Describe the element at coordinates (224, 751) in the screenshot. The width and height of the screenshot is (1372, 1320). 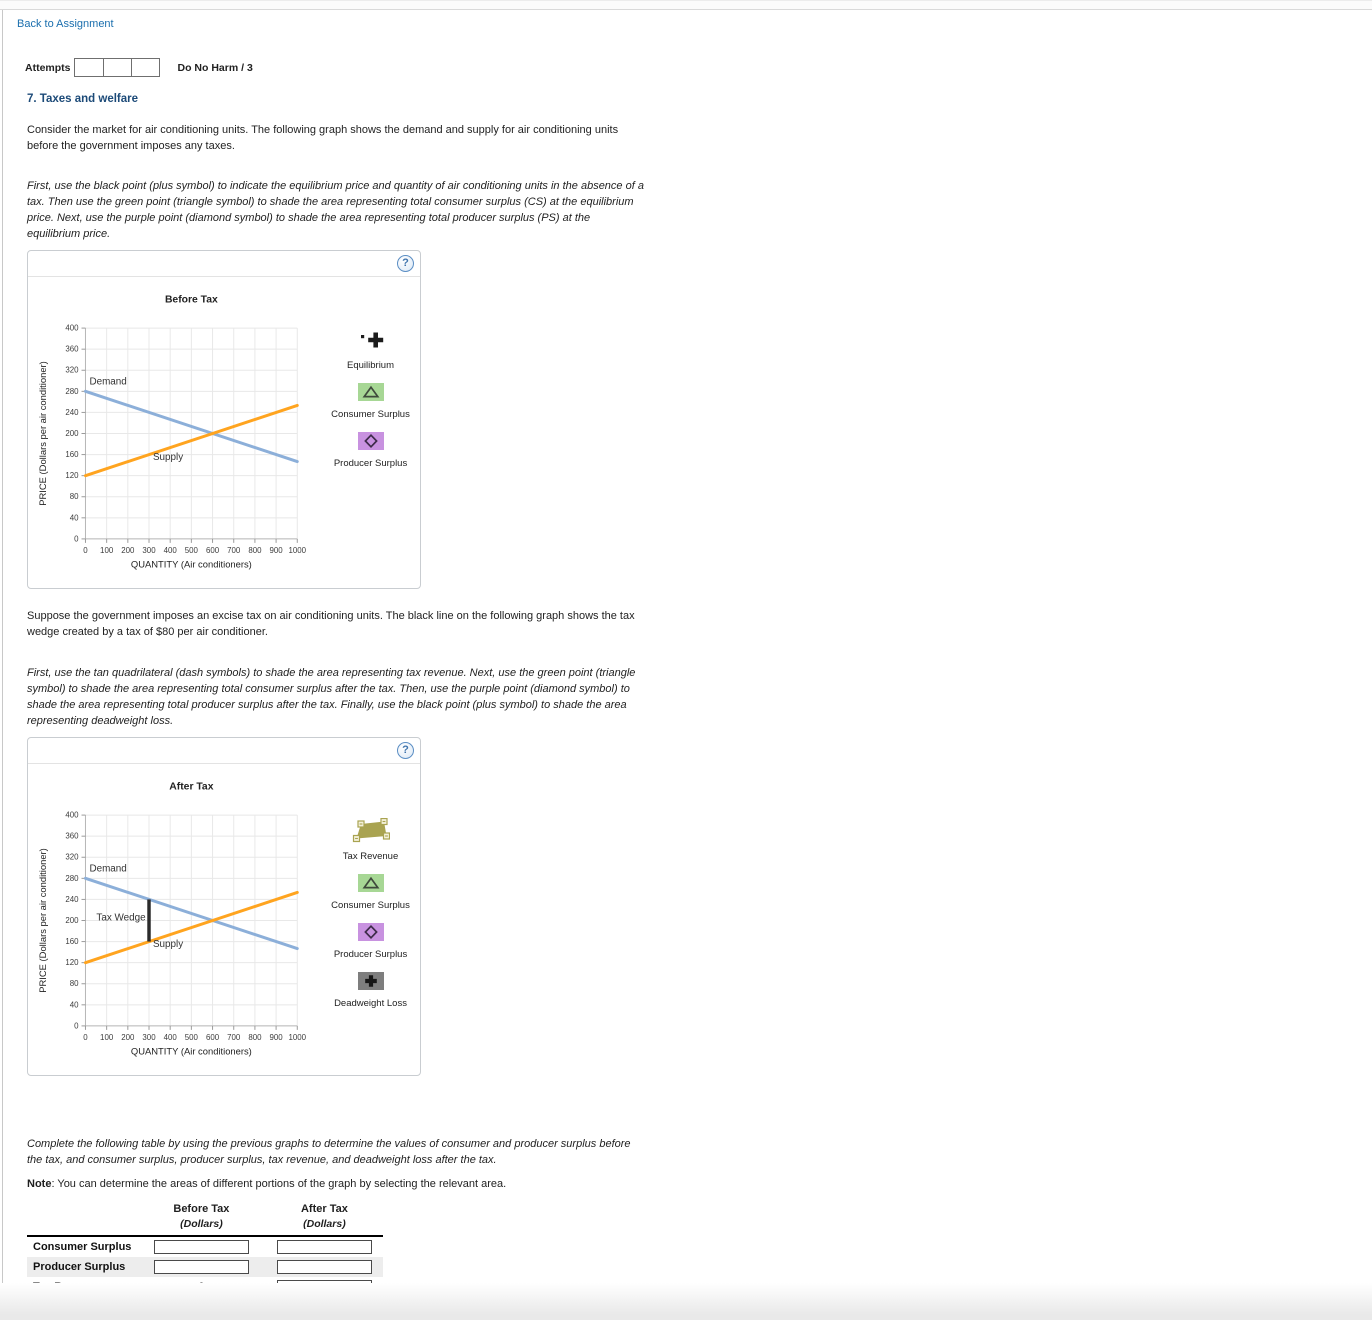
I see `after-panel-header: ?` at that location.